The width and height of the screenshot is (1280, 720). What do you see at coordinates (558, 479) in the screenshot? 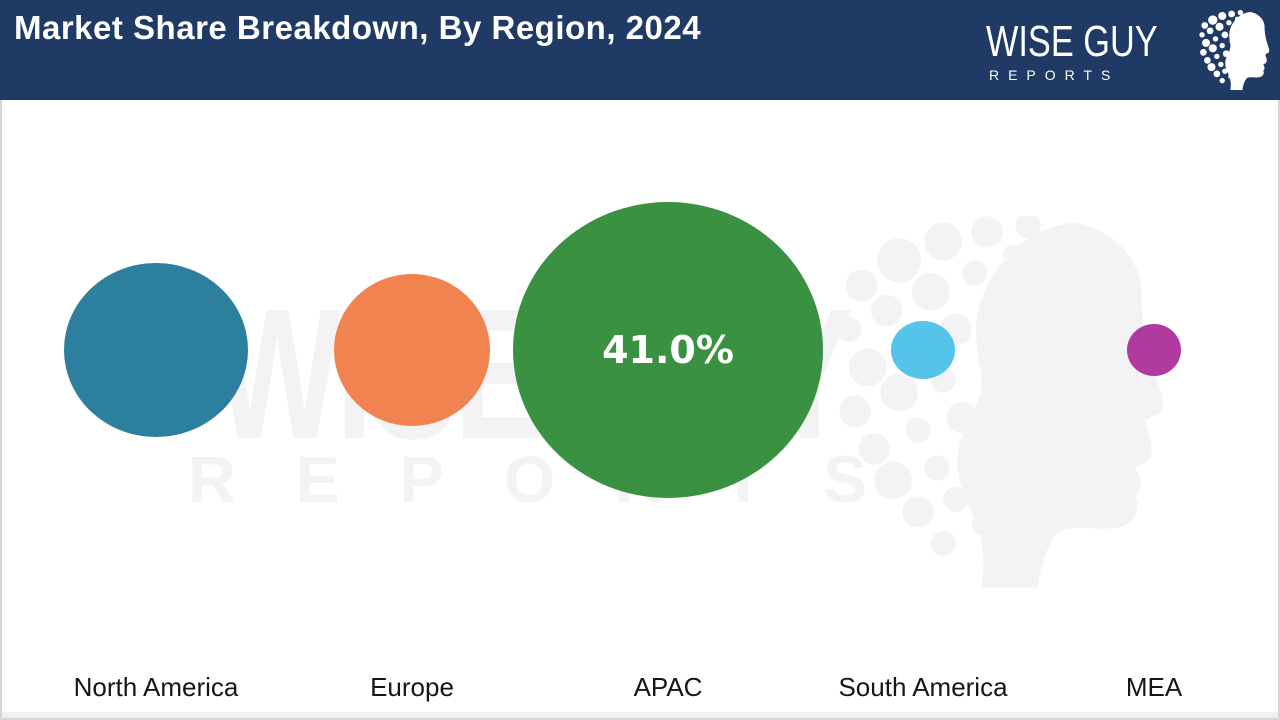
I see `watermark-reports-text: REPORTS` at bounding box center [558, 479].